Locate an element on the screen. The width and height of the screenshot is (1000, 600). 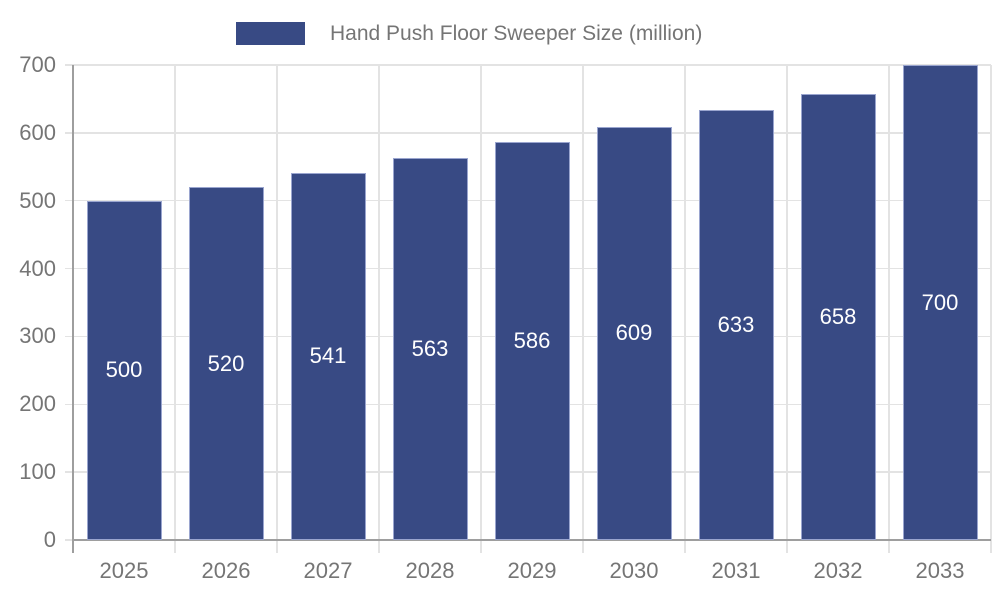
bar-value-label: 609 is located at coordinates (634, 333).